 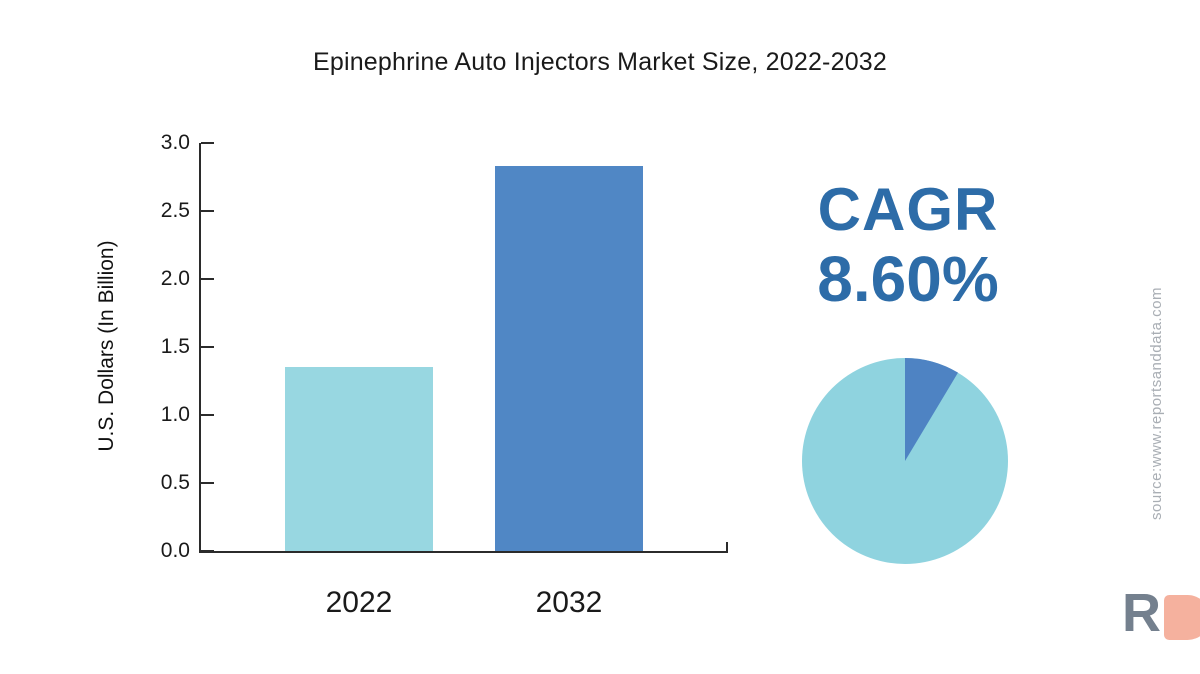 What do you see at coordinates (1156, 403) in the screenshot?
I see `source-attribution: source:www.reportsanddata.com` at bounding box center [1156, 403].